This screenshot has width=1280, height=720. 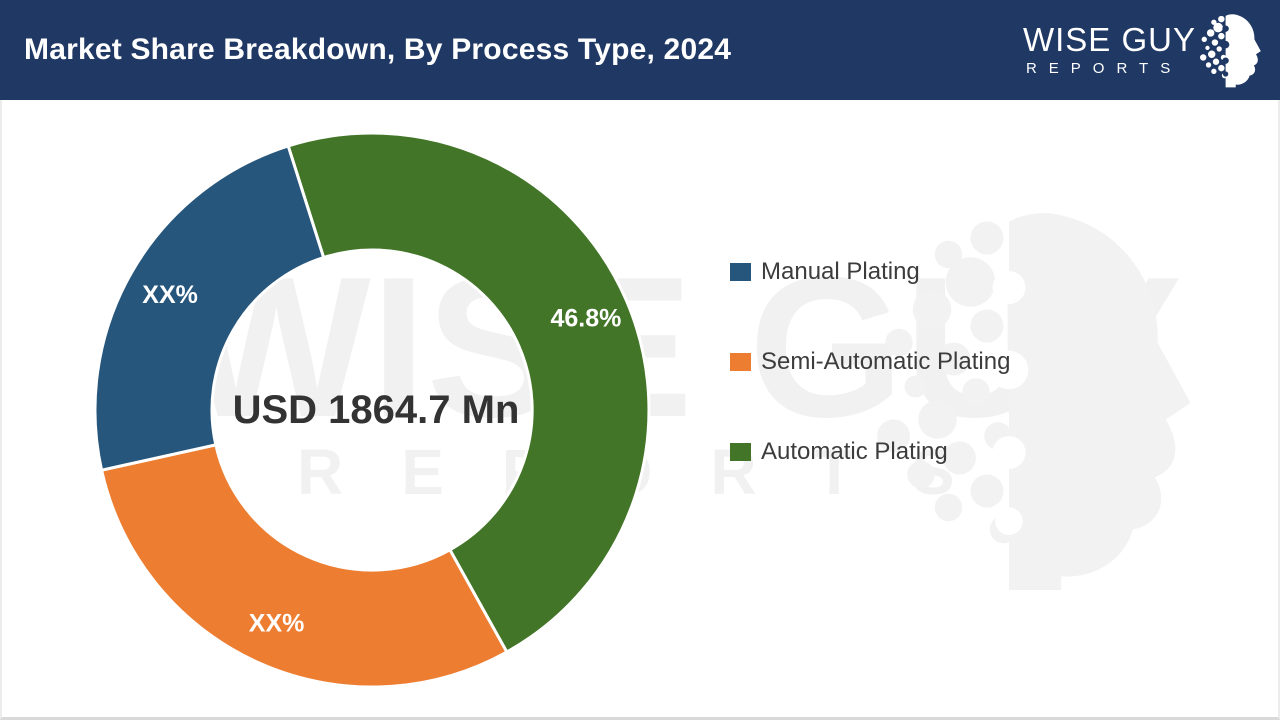 What do you see at coordinates (209, 308) in the screenshot?
I see `slice-manual-plating` at bounding box center [209, 308].